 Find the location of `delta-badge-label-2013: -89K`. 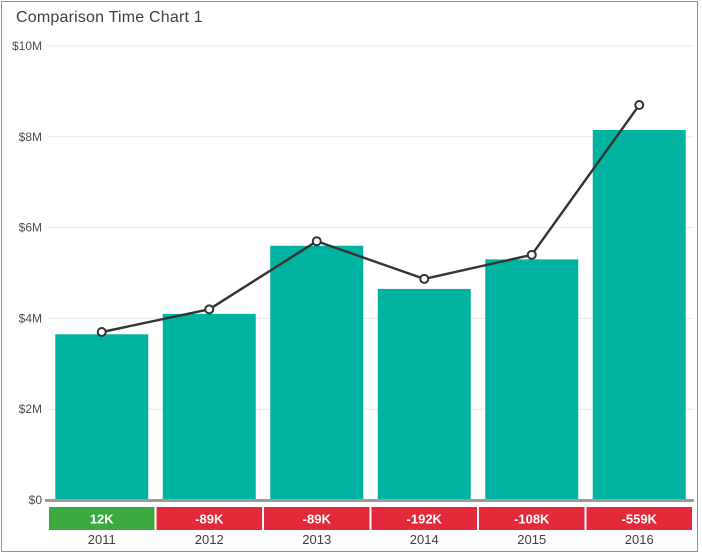

delta-badge-label-2013: -89K is located at coordinates (317, 519).